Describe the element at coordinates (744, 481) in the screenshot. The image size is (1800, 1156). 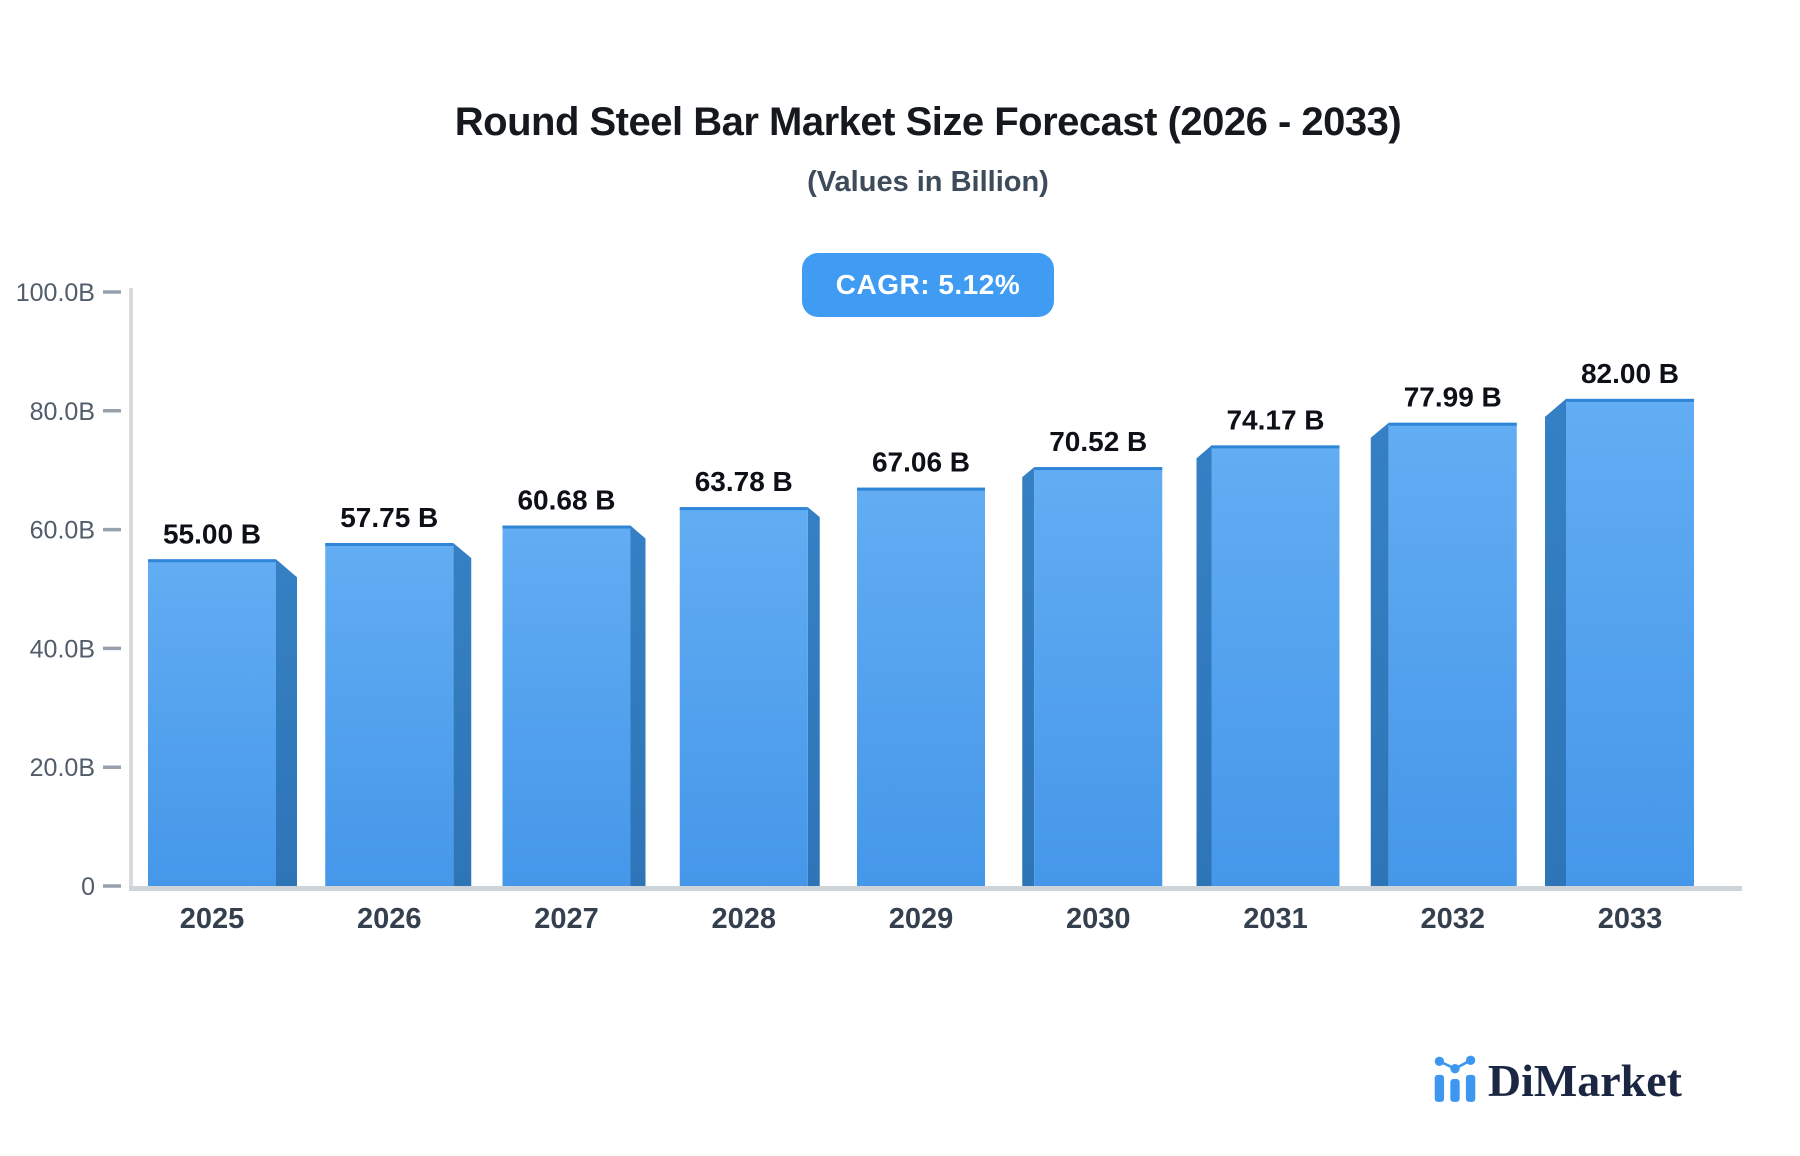
I see `bar-value-label: 63.78 B` at that location.